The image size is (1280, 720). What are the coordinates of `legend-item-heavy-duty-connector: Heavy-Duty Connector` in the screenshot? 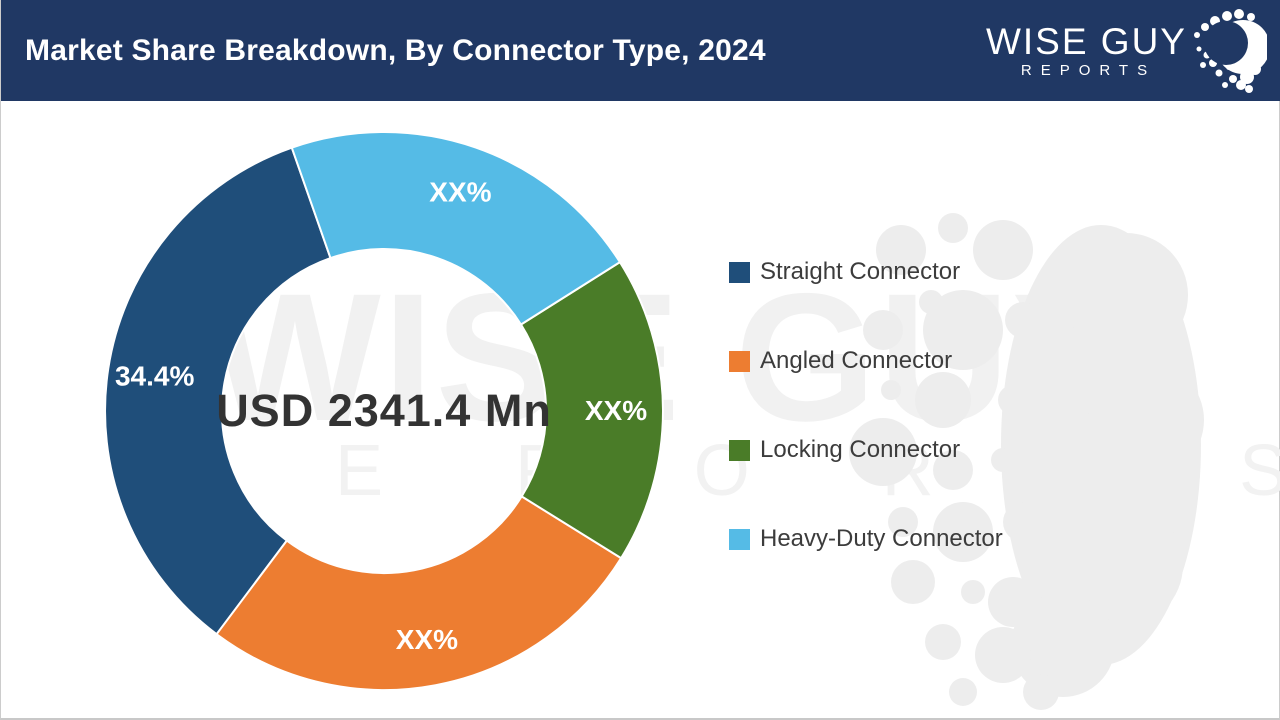 It's located at (866, 538).